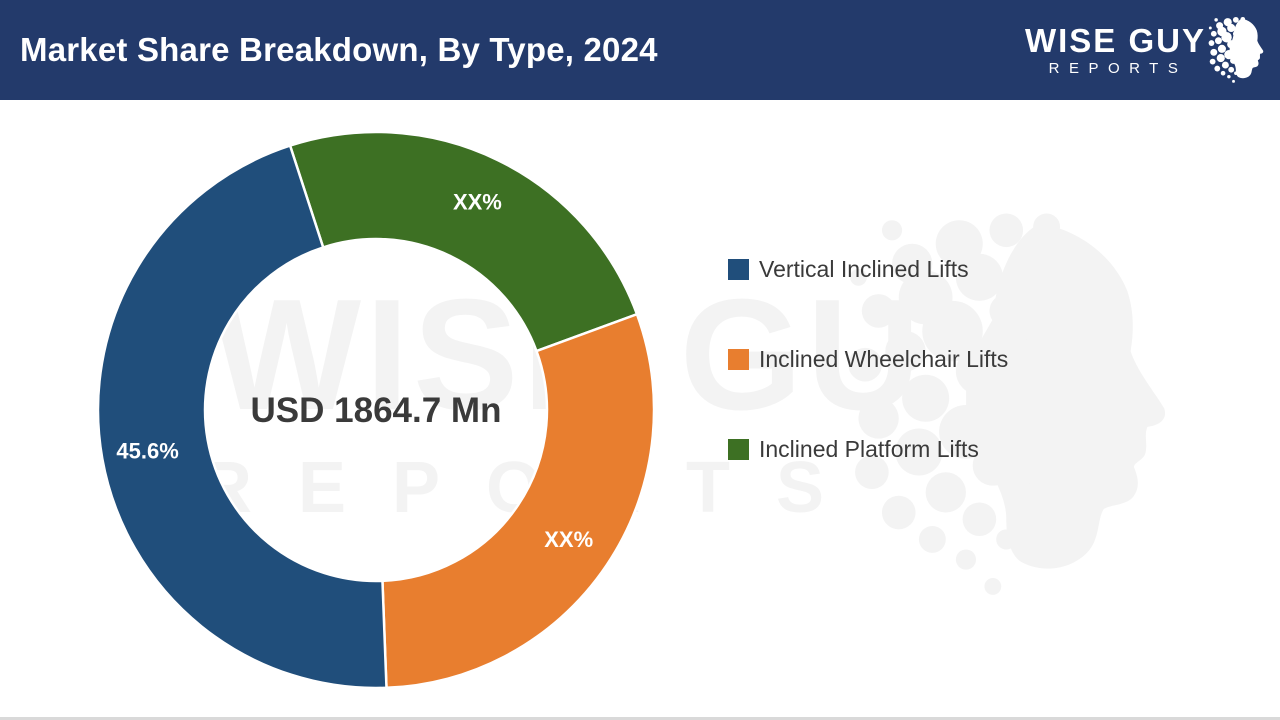 This screenshot has height=720, width=1280. Describe the element at coordinates (1236, 49) in the screenshot. I see `logo-face-icon` at that location.